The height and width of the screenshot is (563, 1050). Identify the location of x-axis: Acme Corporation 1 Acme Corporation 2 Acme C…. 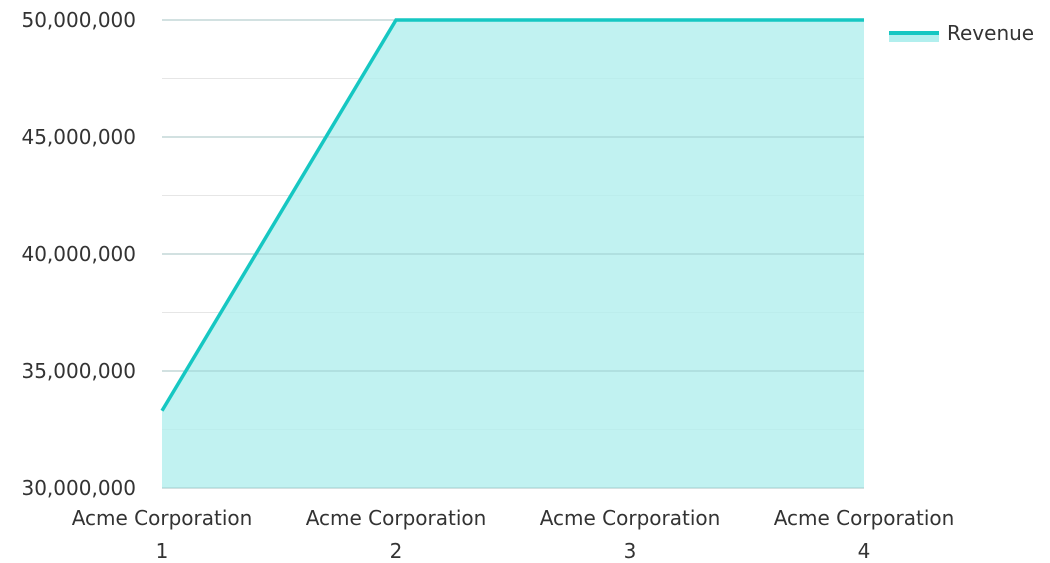
(513, 534).